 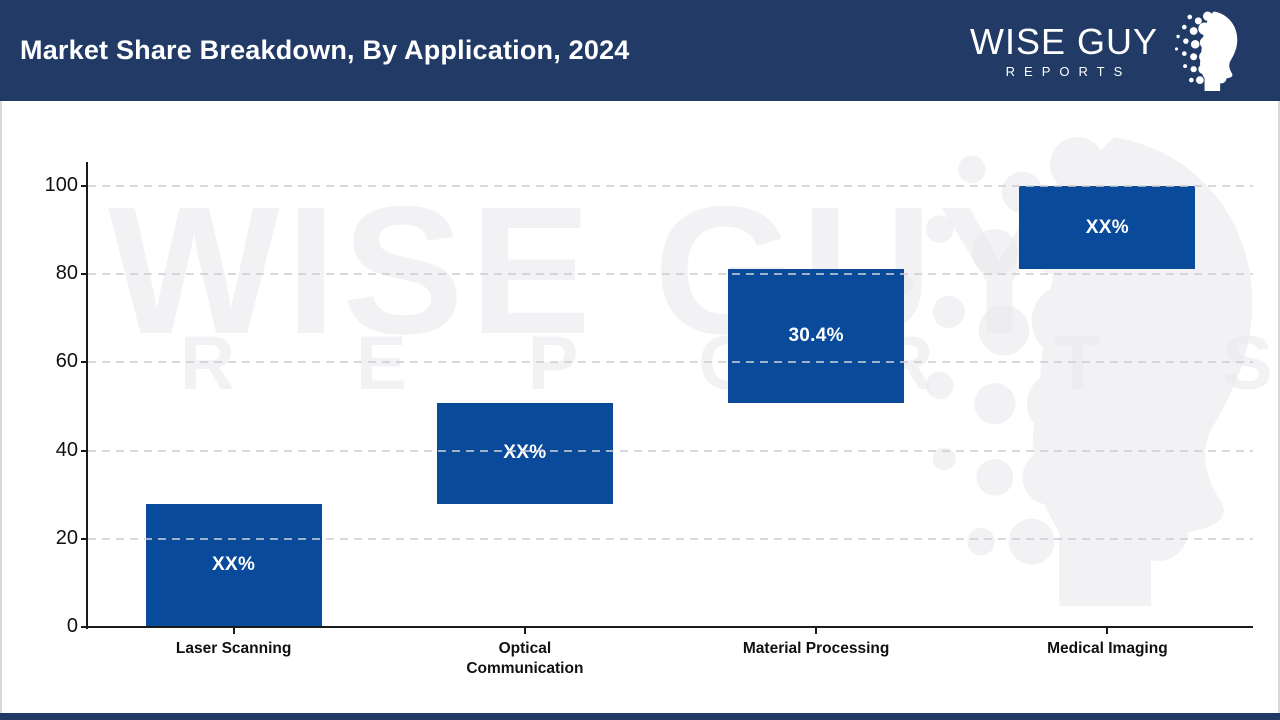 I want to click on brand-logo: WISE GUY REPORTS, so click(x=1106, y=50).